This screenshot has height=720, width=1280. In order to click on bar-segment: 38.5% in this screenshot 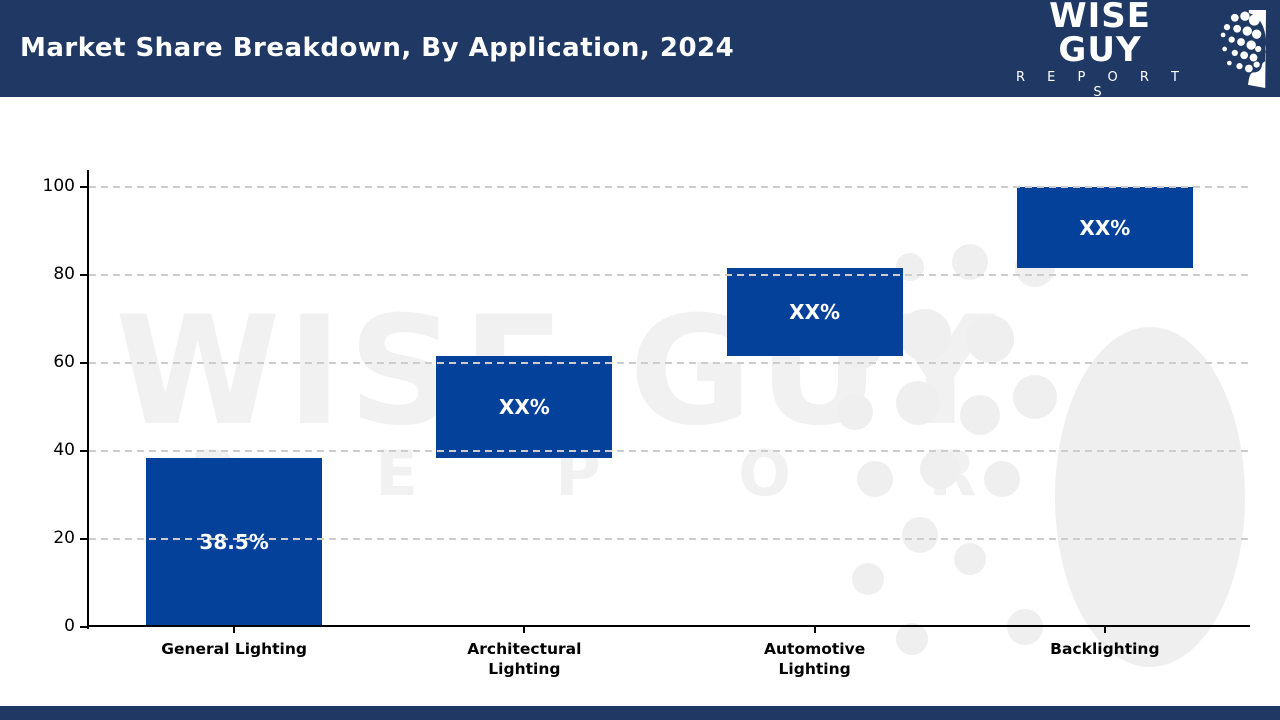, I will do `click(234, 542)`.